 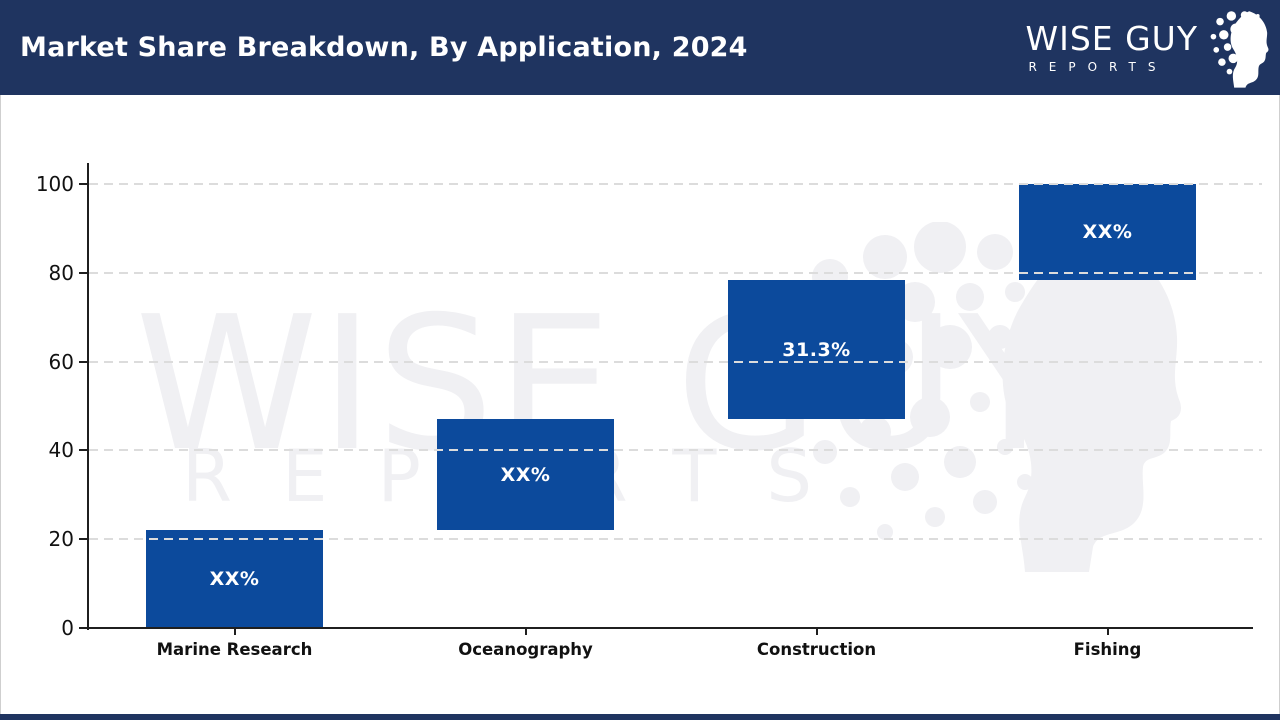 I want to click on bar-marine-research: XX%, so click(x=234, y=579).